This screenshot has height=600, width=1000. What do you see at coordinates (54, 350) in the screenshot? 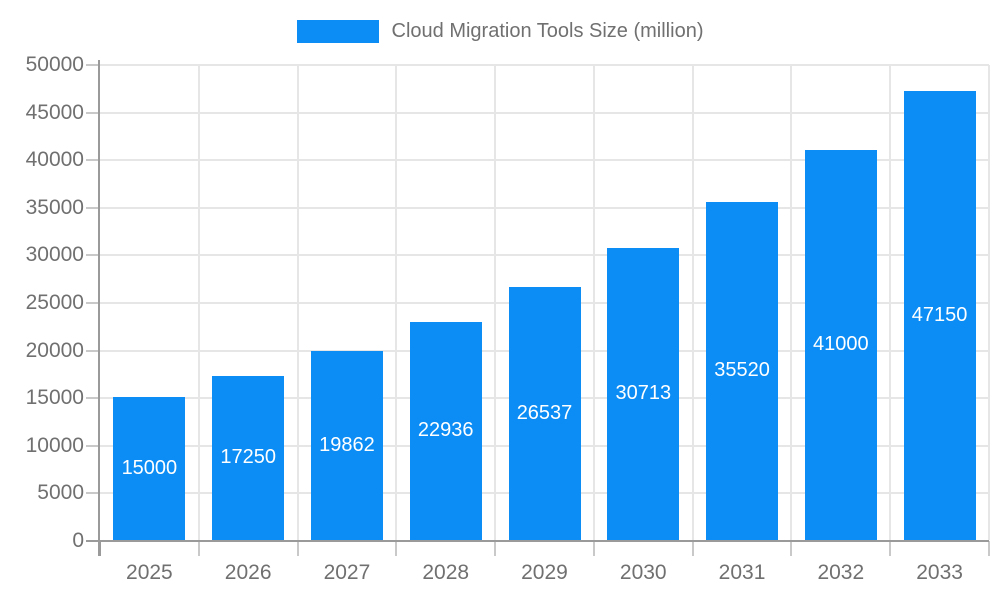
I see `y-axis-tick-label: 20000` at bounding box center [54, 350].